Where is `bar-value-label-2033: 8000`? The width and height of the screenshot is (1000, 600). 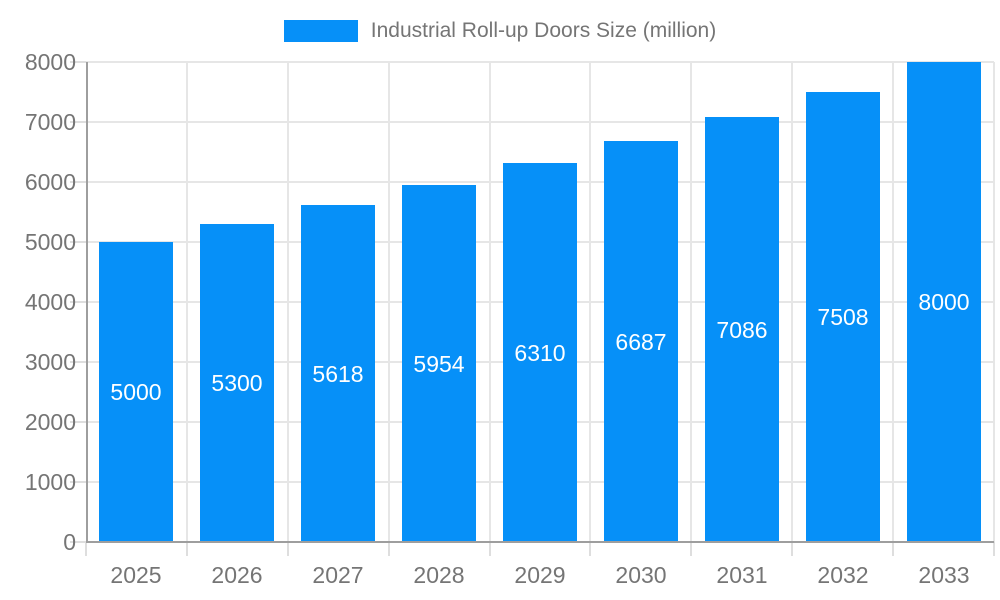
bar-value-label-2033: 8000 is located at coordinates (944, 302).